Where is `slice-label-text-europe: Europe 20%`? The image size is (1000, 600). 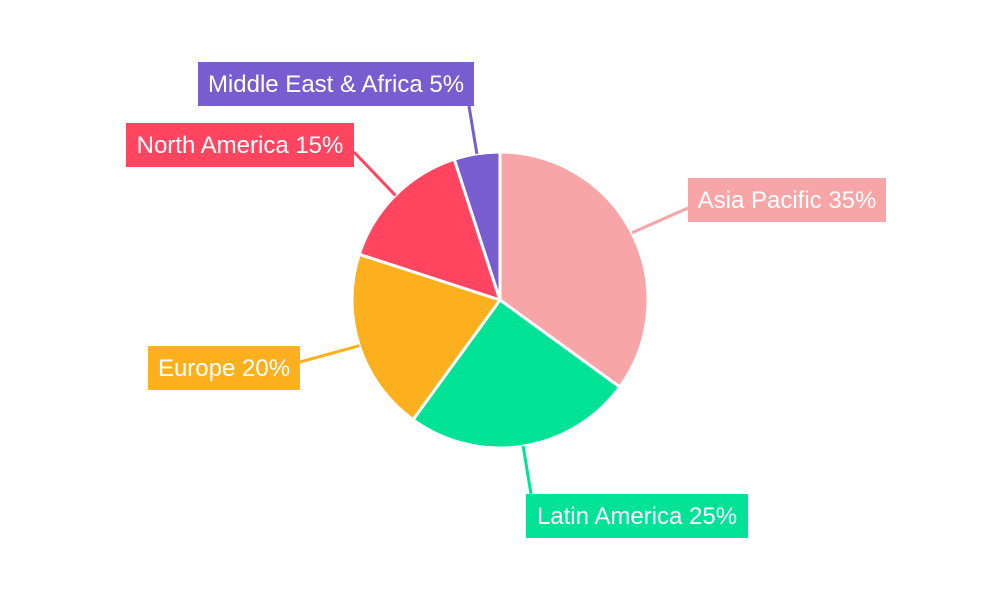 slice-label-text-europe: Europe 20% is located at coordinates (224, 368).